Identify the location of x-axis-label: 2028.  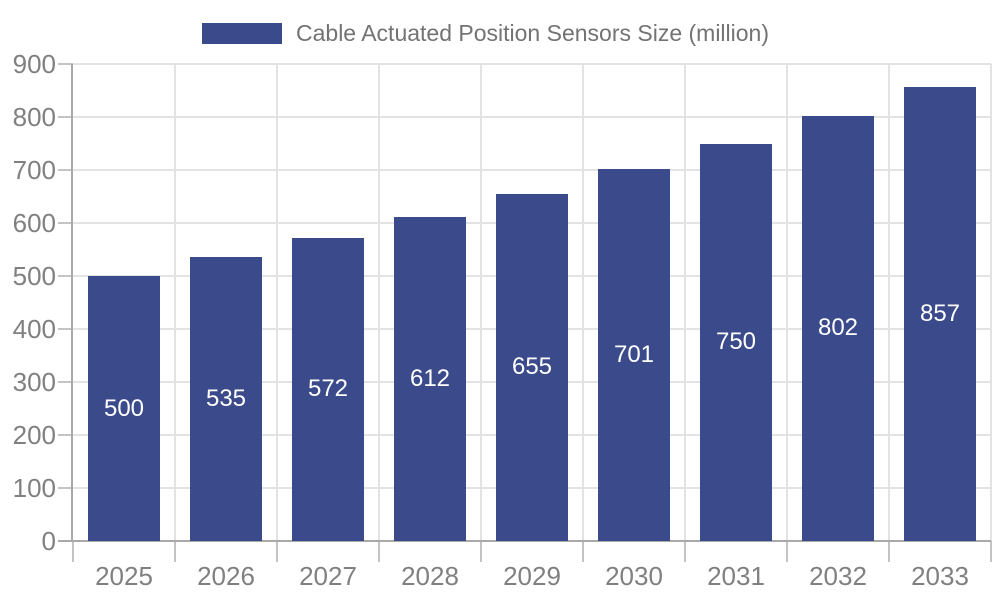
(430, 576).